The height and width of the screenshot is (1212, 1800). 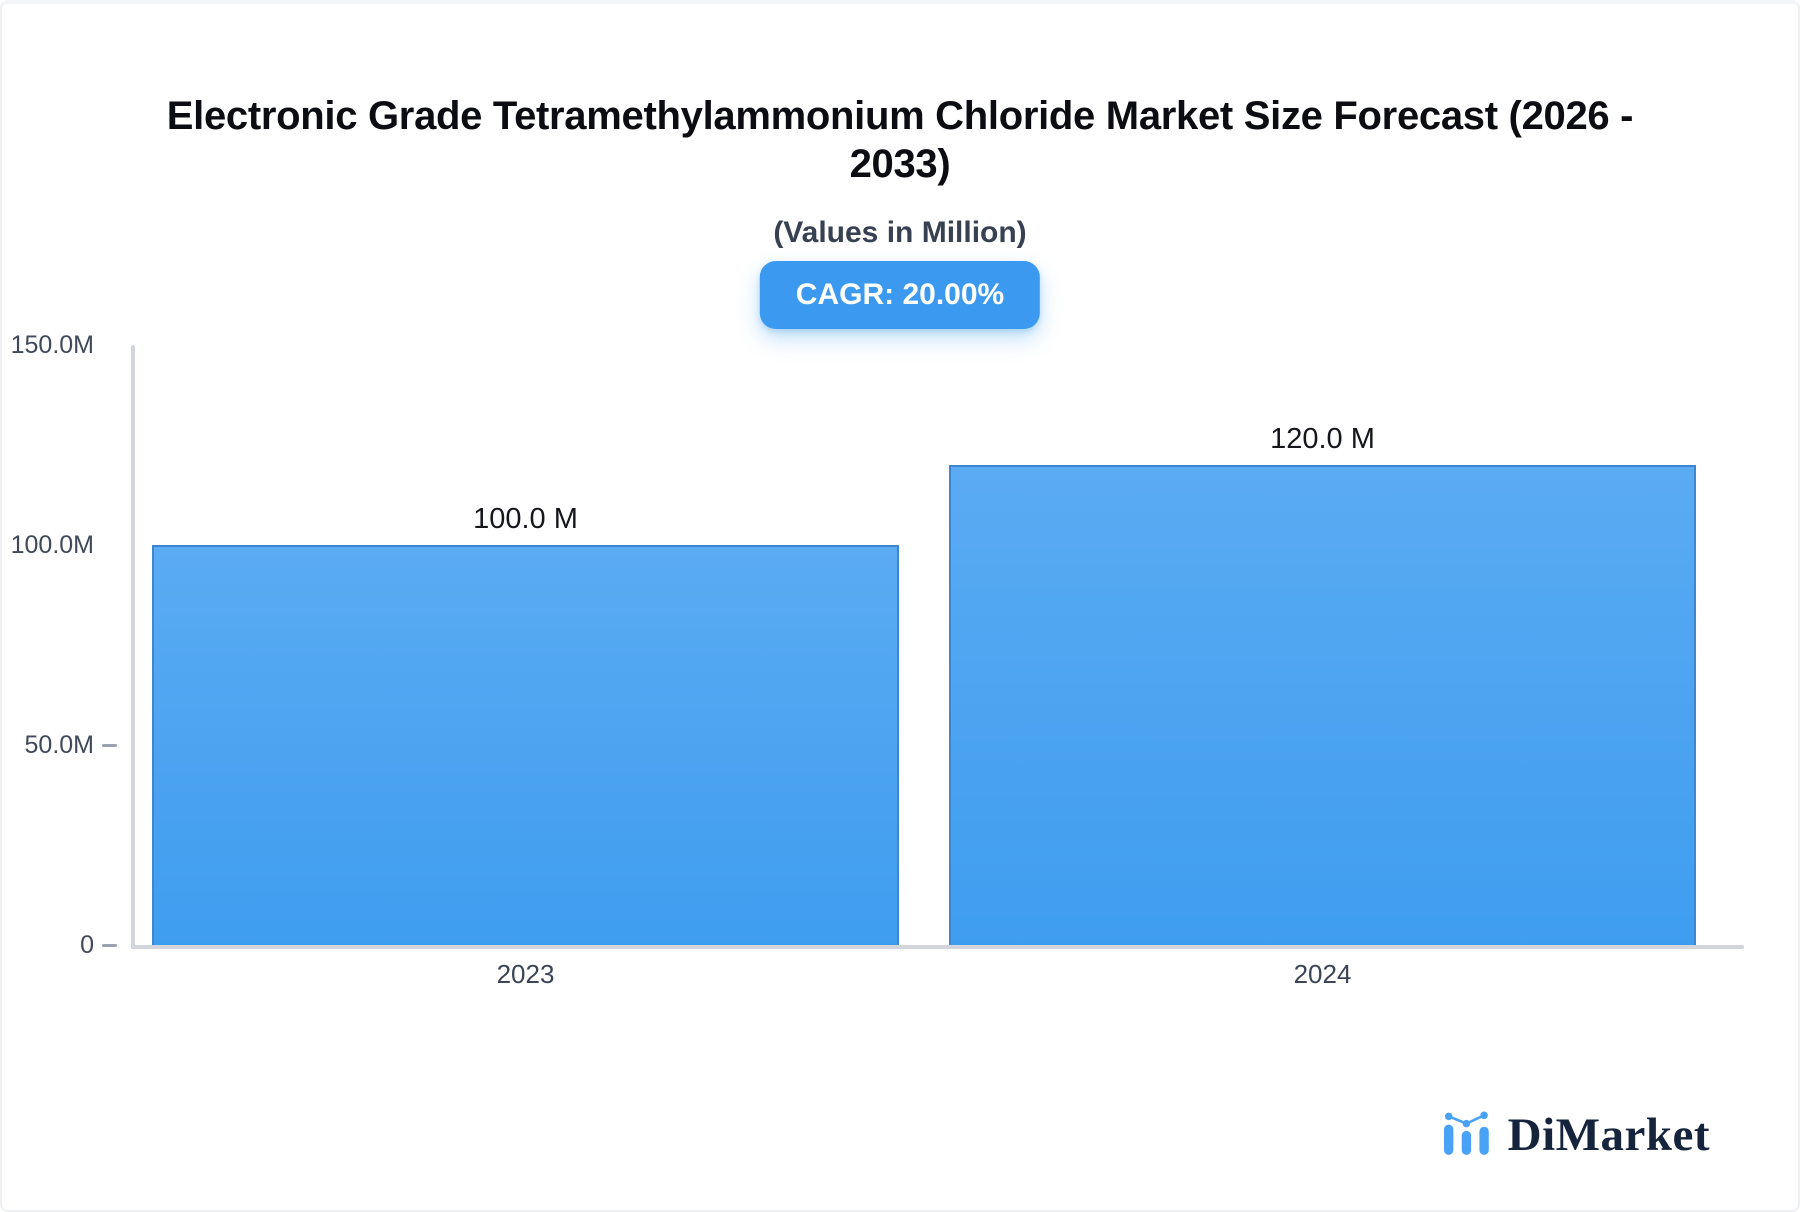 I want to click on y-axis-tick-label: 0, so click(x=87, y=945).